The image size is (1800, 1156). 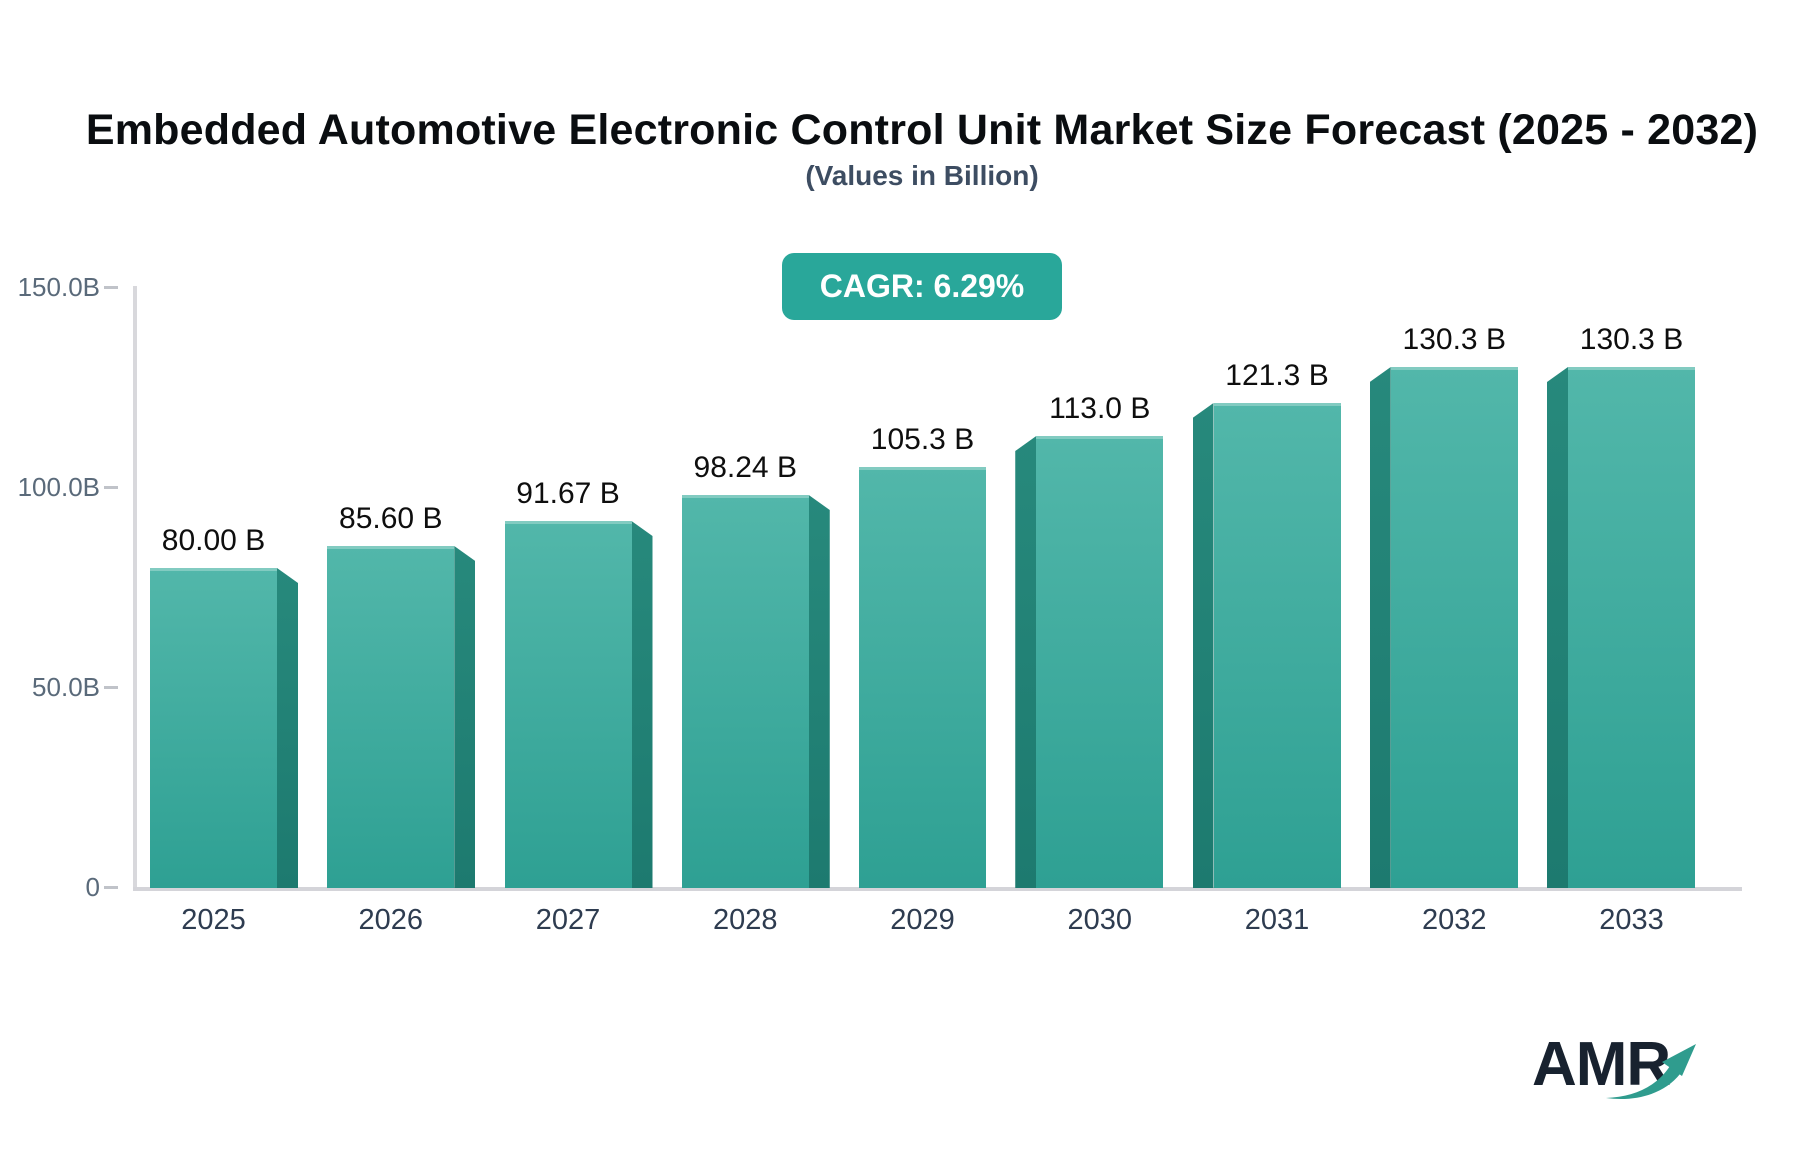 I want to click on bar-side-2026, so click(x=465, y=717).